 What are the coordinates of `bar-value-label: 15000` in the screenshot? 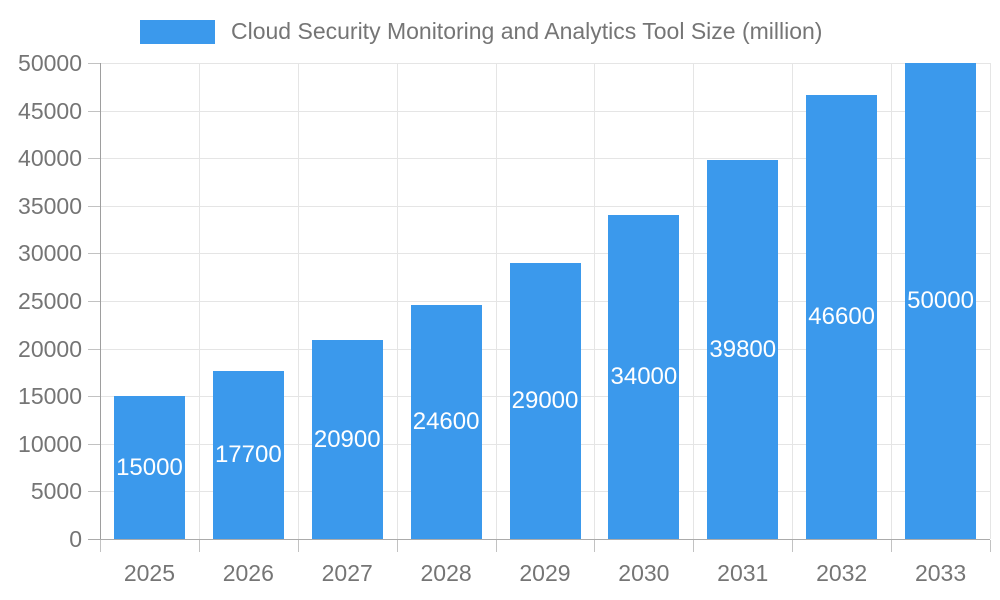 It's located at (149, 467).